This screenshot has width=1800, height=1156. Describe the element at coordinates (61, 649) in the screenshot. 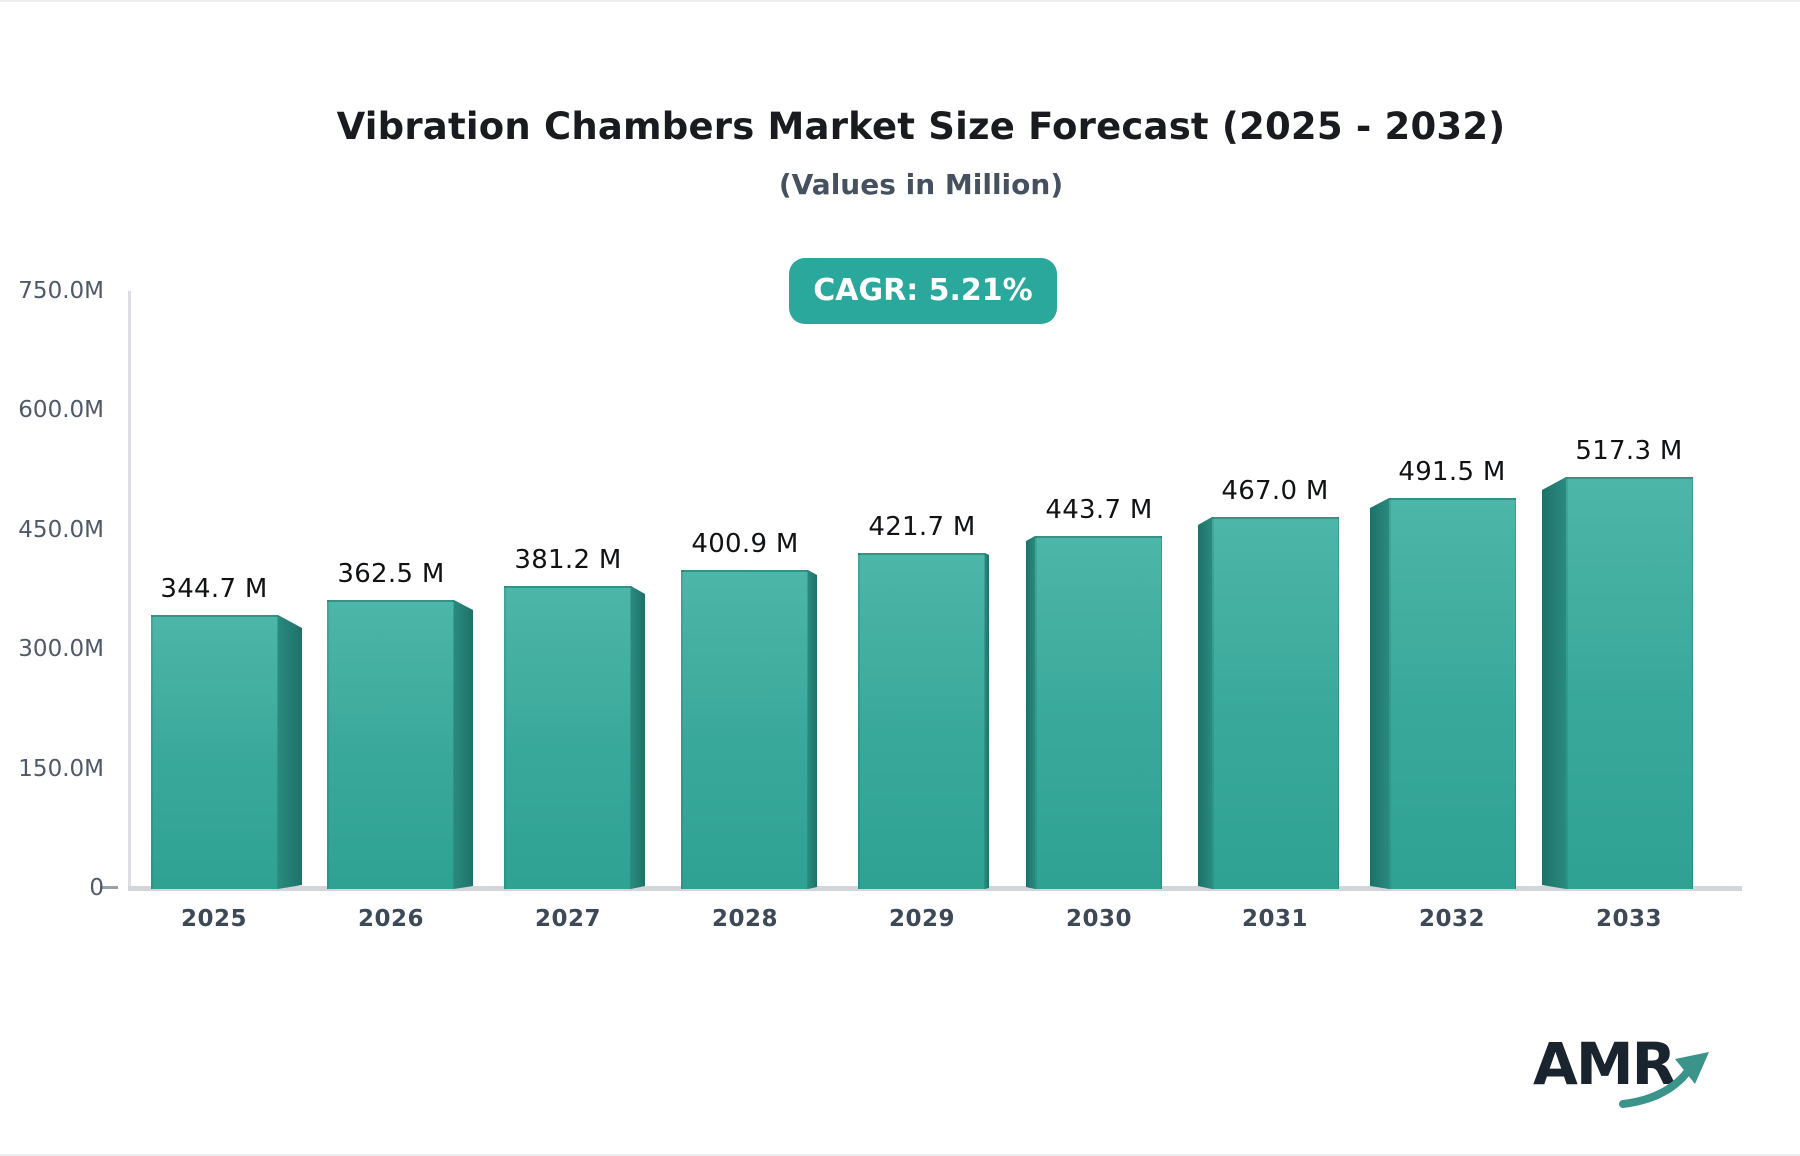

I see `y-tick-label: 300.0M` at that location.